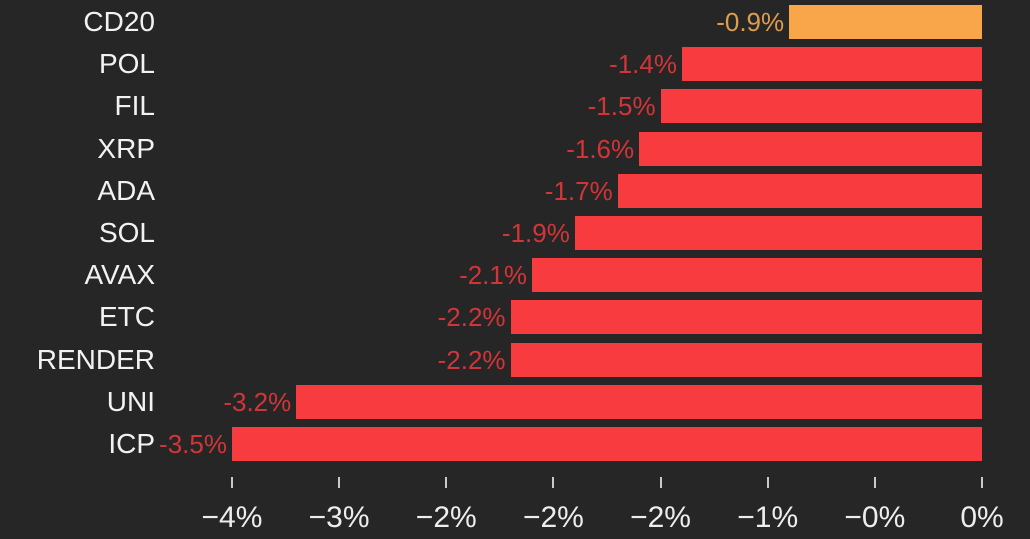  I want to click on value-label-cd20: -0.9%, so click(750, 22).